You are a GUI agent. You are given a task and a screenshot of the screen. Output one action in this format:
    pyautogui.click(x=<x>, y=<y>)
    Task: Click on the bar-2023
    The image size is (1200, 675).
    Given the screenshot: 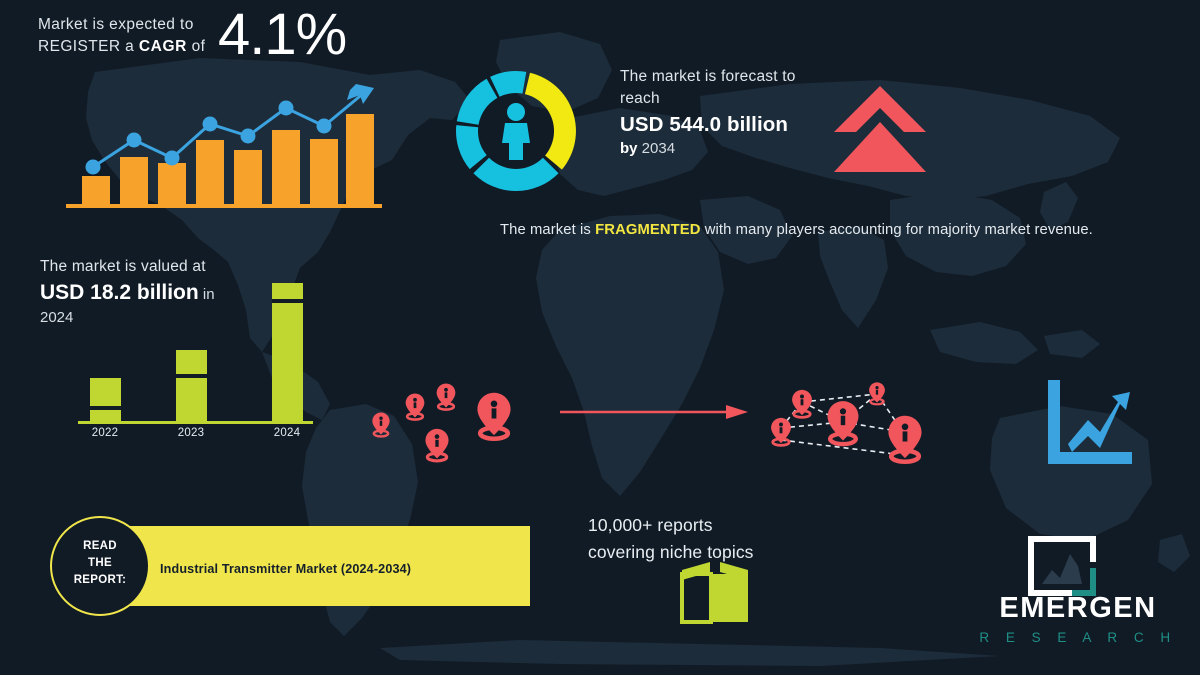 What is the action you would take?
    pyautogui.click(x=191, y=386)
    